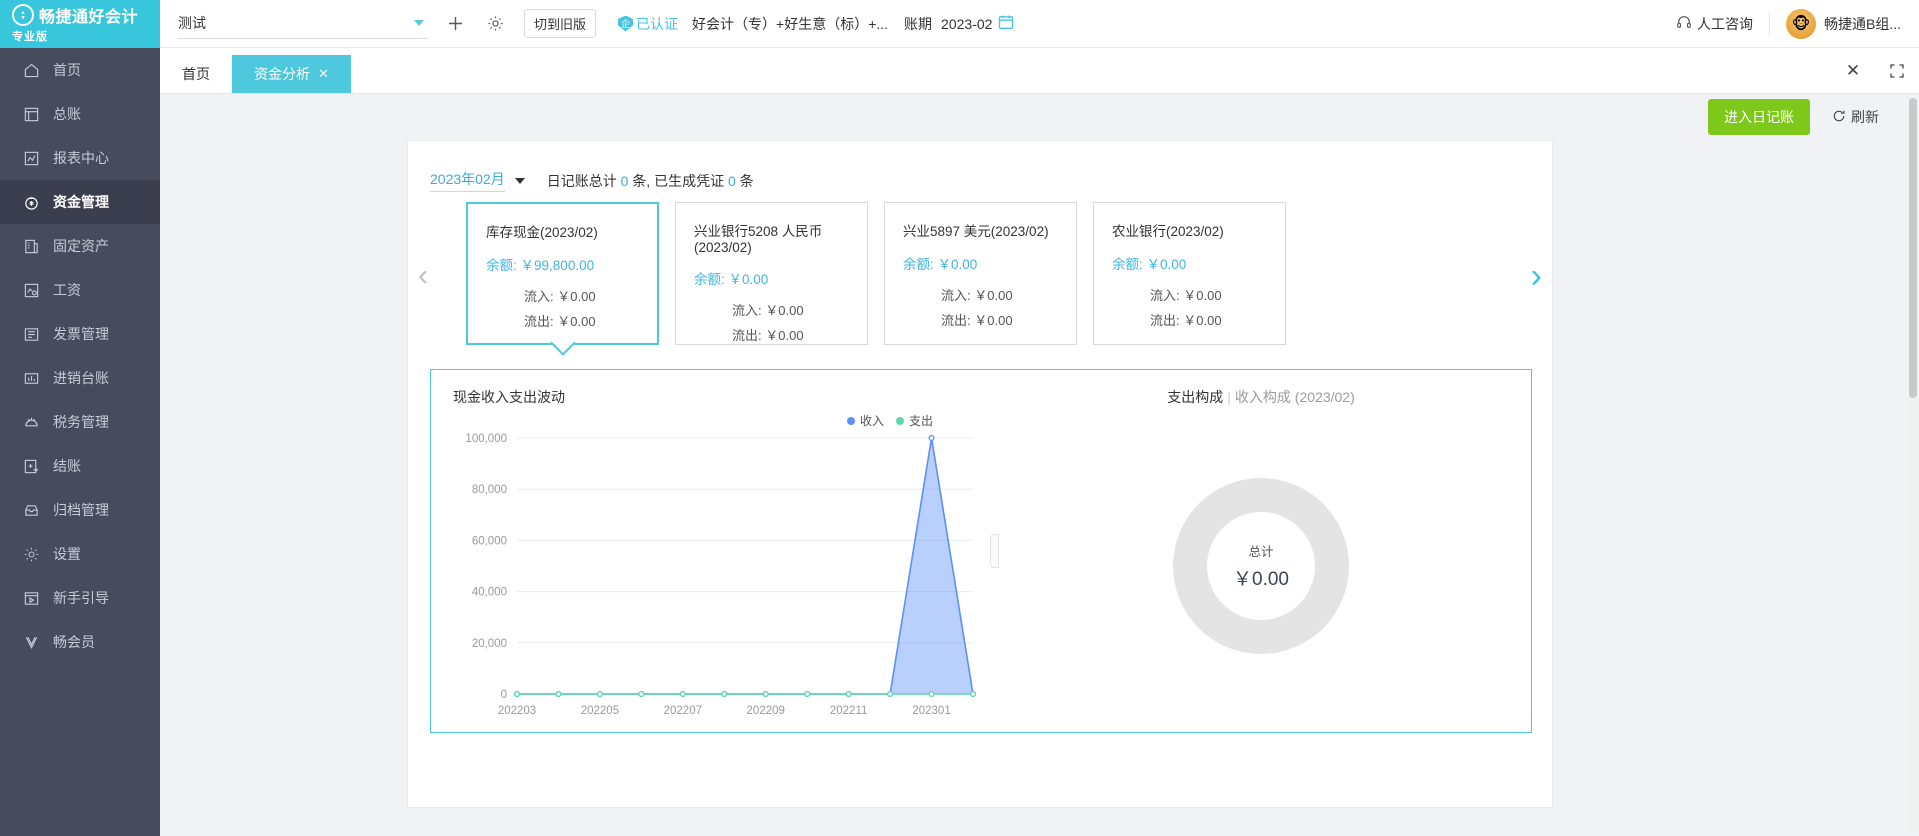 This screenshot has width=1919, height=836. I want to click on ledger-icon, so click(31, 114).